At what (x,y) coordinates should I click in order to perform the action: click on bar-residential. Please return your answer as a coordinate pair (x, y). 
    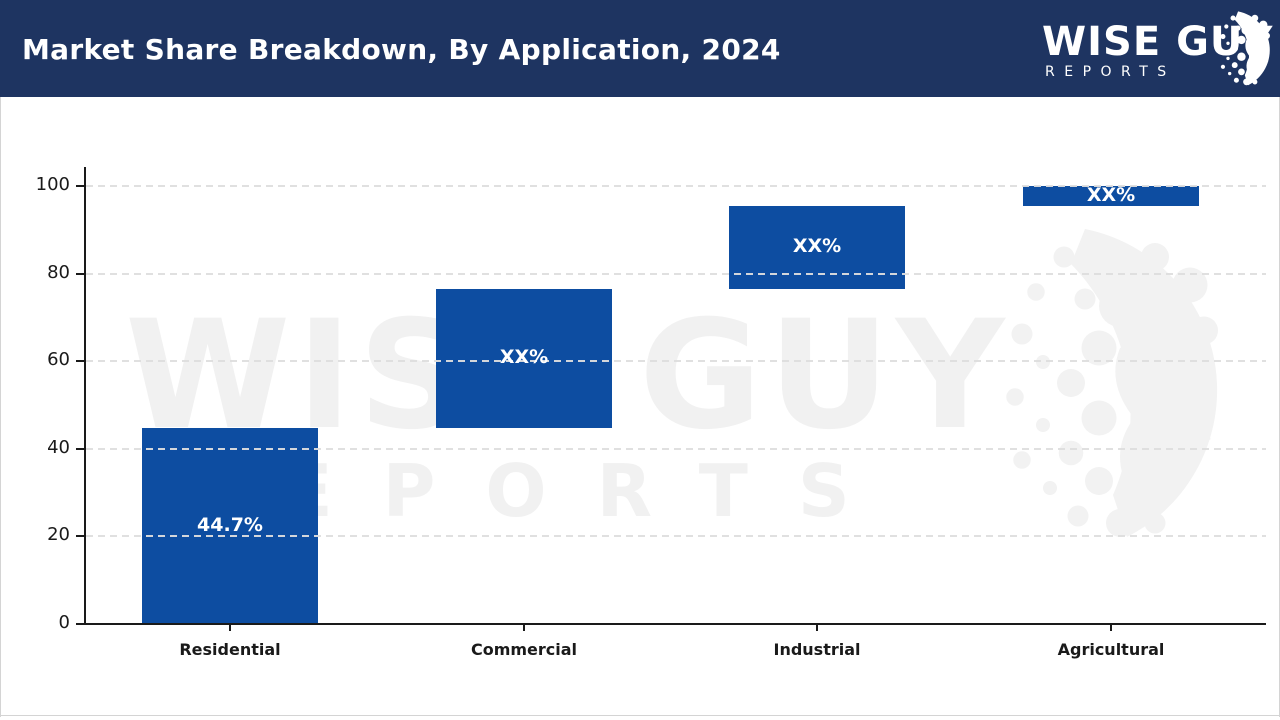
    Looking at the image, I should click on (230, 525).